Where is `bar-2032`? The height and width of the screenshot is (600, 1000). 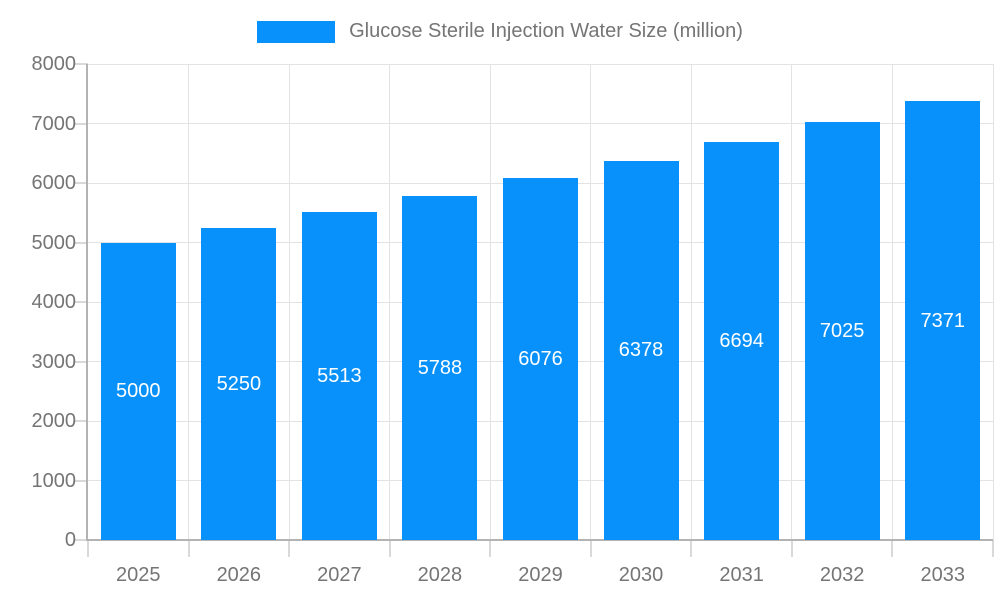
bar-2032 is located at coordinates (842, 331).